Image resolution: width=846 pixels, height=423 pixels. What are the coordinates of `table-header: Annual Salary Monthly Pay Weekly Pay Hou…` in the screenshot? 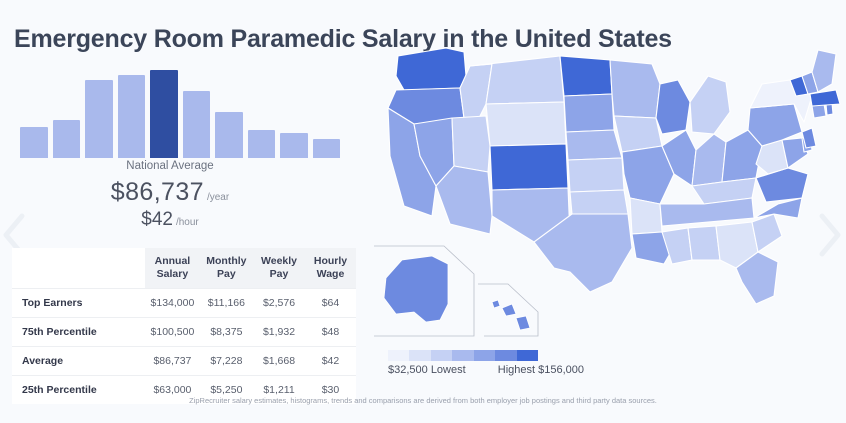 It's located at (184, 268).